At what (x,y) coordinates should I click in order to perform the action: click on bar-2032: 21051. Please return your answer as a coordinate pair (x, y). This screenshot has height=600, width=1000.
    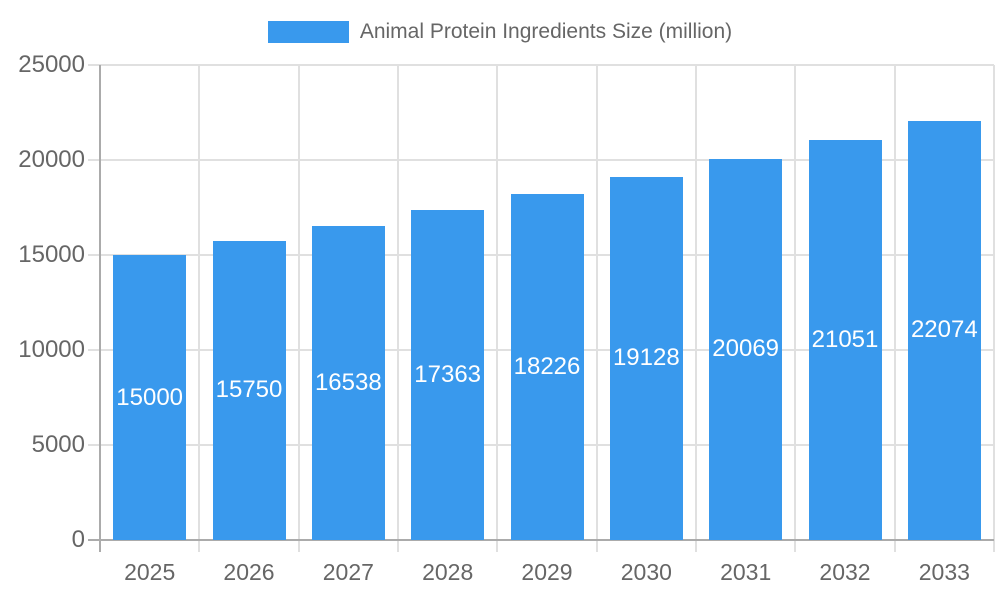
    Looking at the image, I should click on (845, 340).